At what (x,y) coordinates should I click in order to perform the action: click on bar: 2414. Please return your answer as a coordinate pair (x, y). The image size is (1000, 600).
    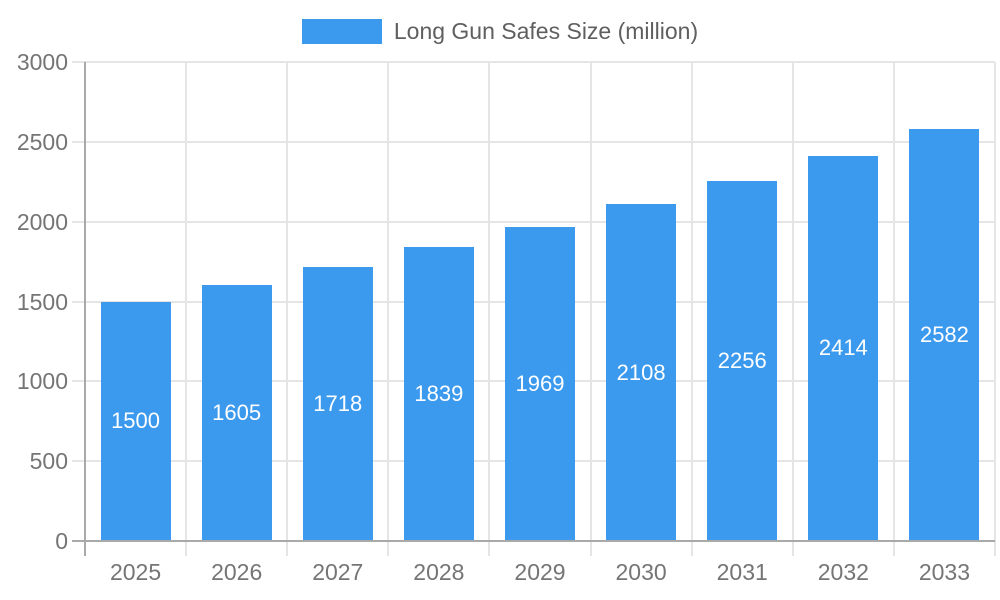
    Looking at the image, I should click on (843, 348).